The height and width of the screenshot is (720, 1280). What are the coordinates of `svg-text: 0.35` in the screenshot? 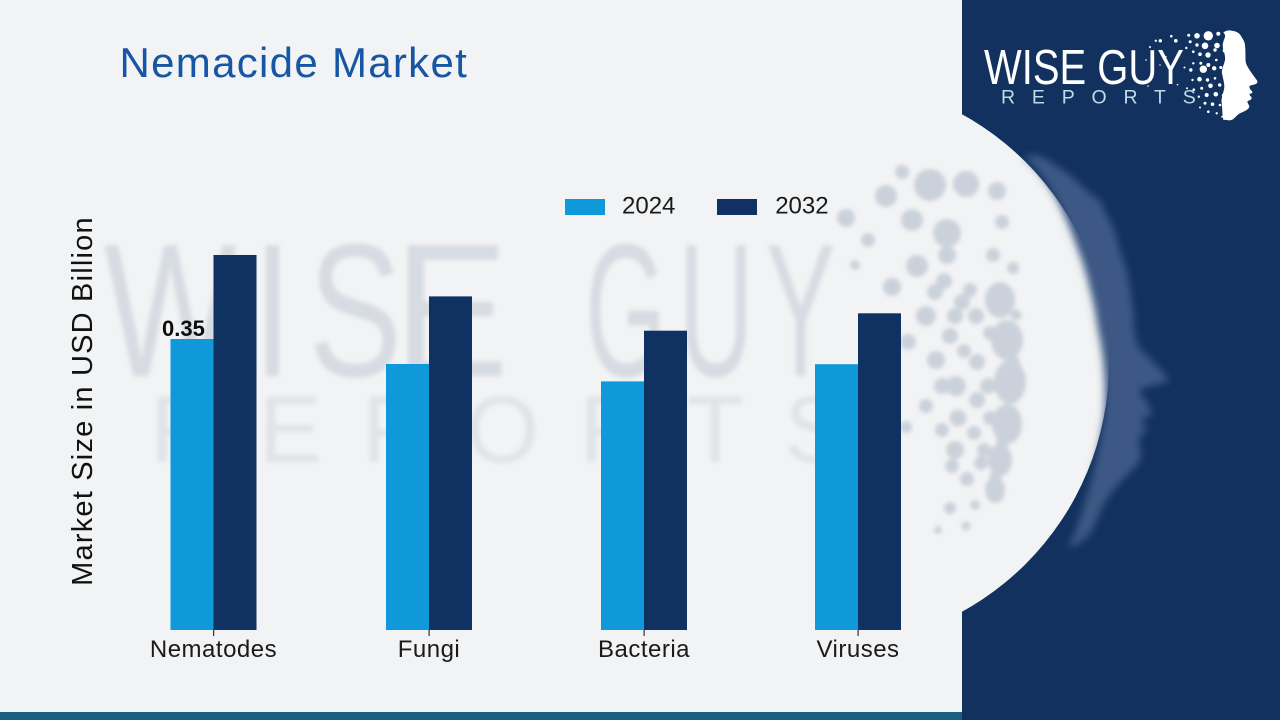 It's located at (183, 328).